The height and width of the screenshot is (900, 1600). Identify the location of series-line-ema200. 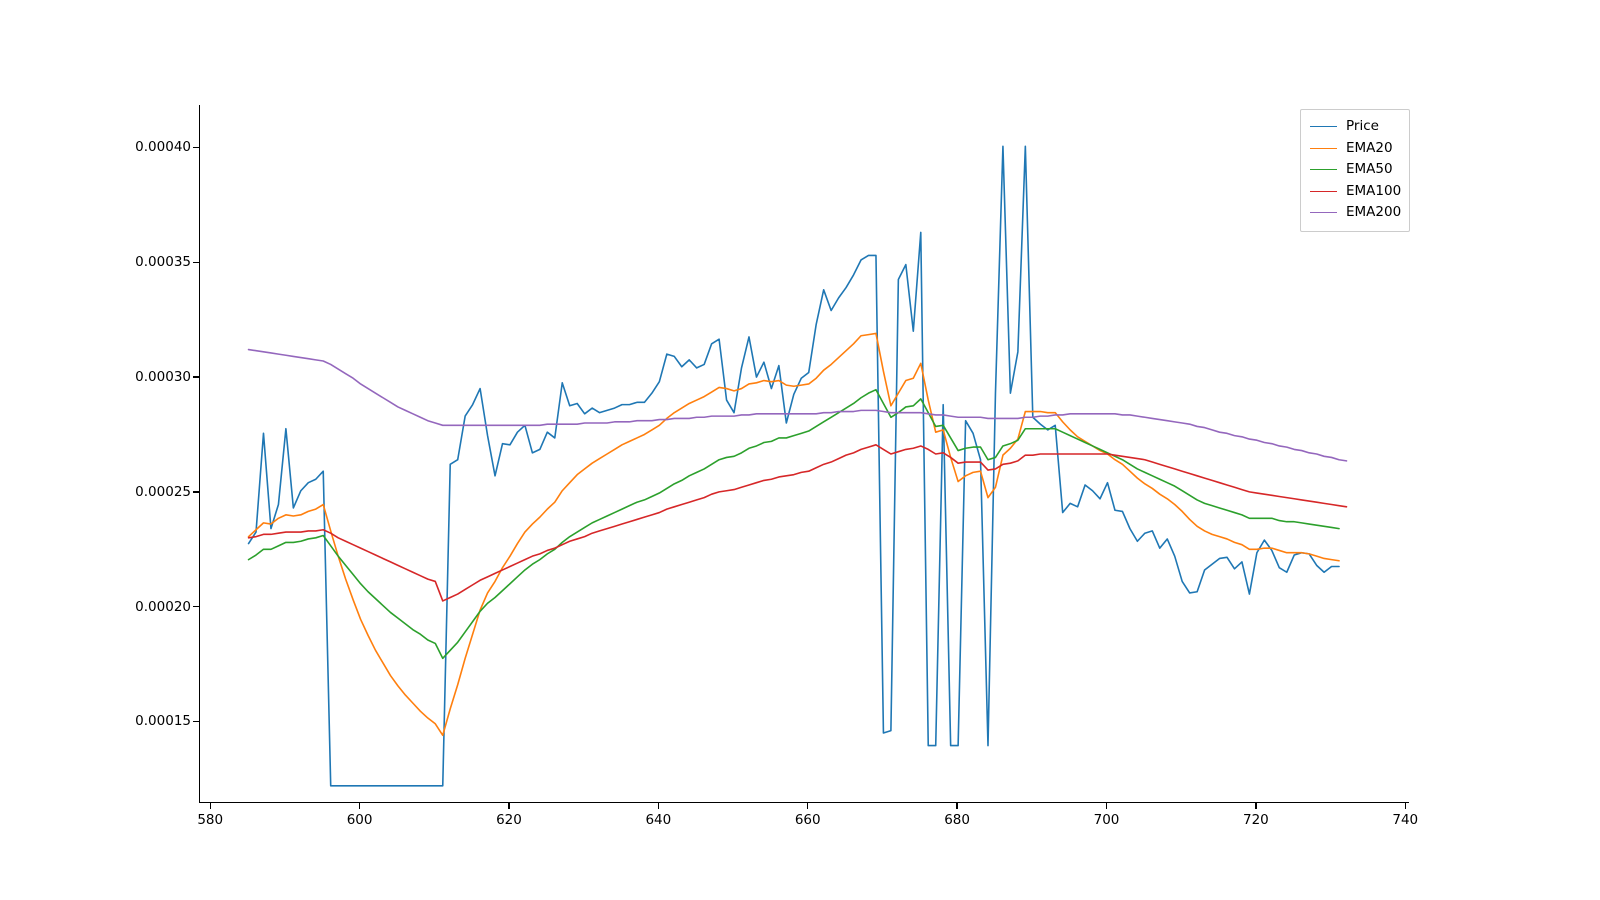
(797, 405).